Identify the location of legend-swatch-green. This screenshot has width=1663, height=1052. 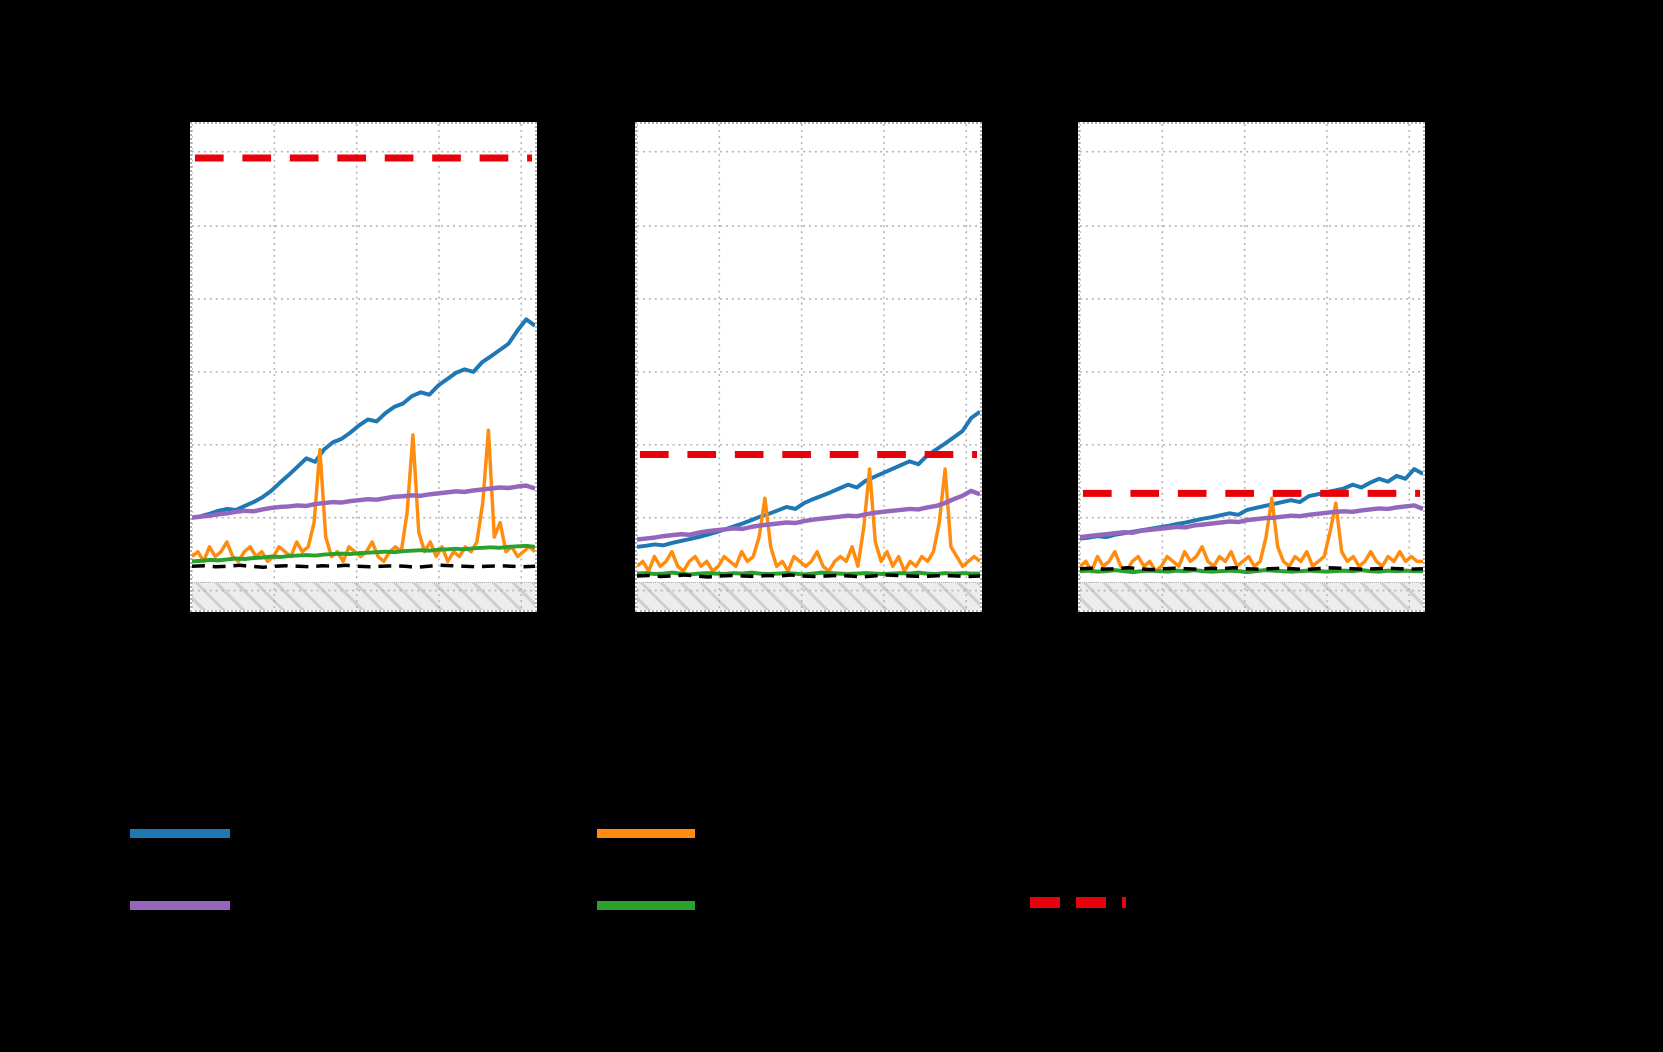
(646, 905).